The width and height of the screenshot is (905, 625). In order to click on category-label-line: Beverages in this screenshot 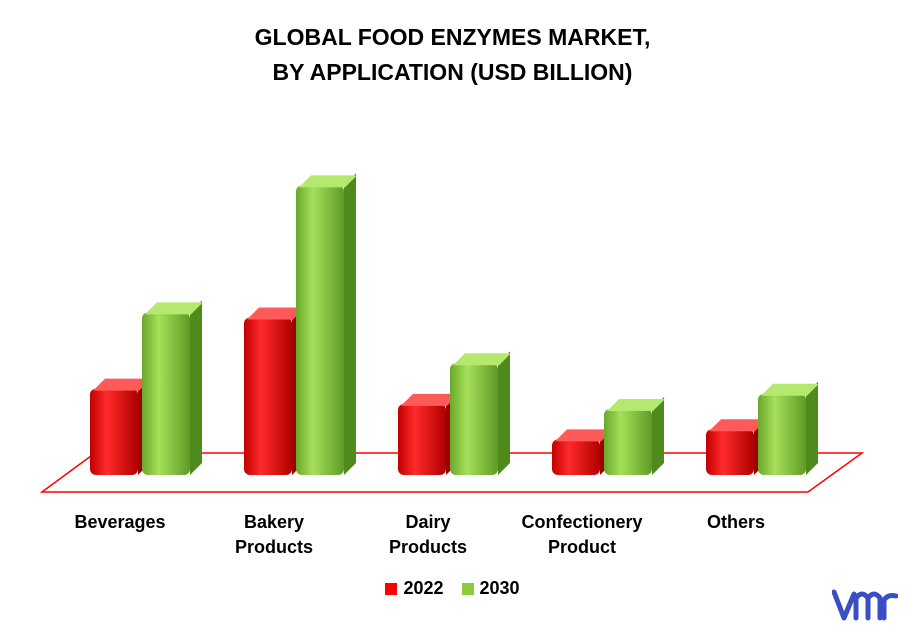, I will do `click(120, 522)`.